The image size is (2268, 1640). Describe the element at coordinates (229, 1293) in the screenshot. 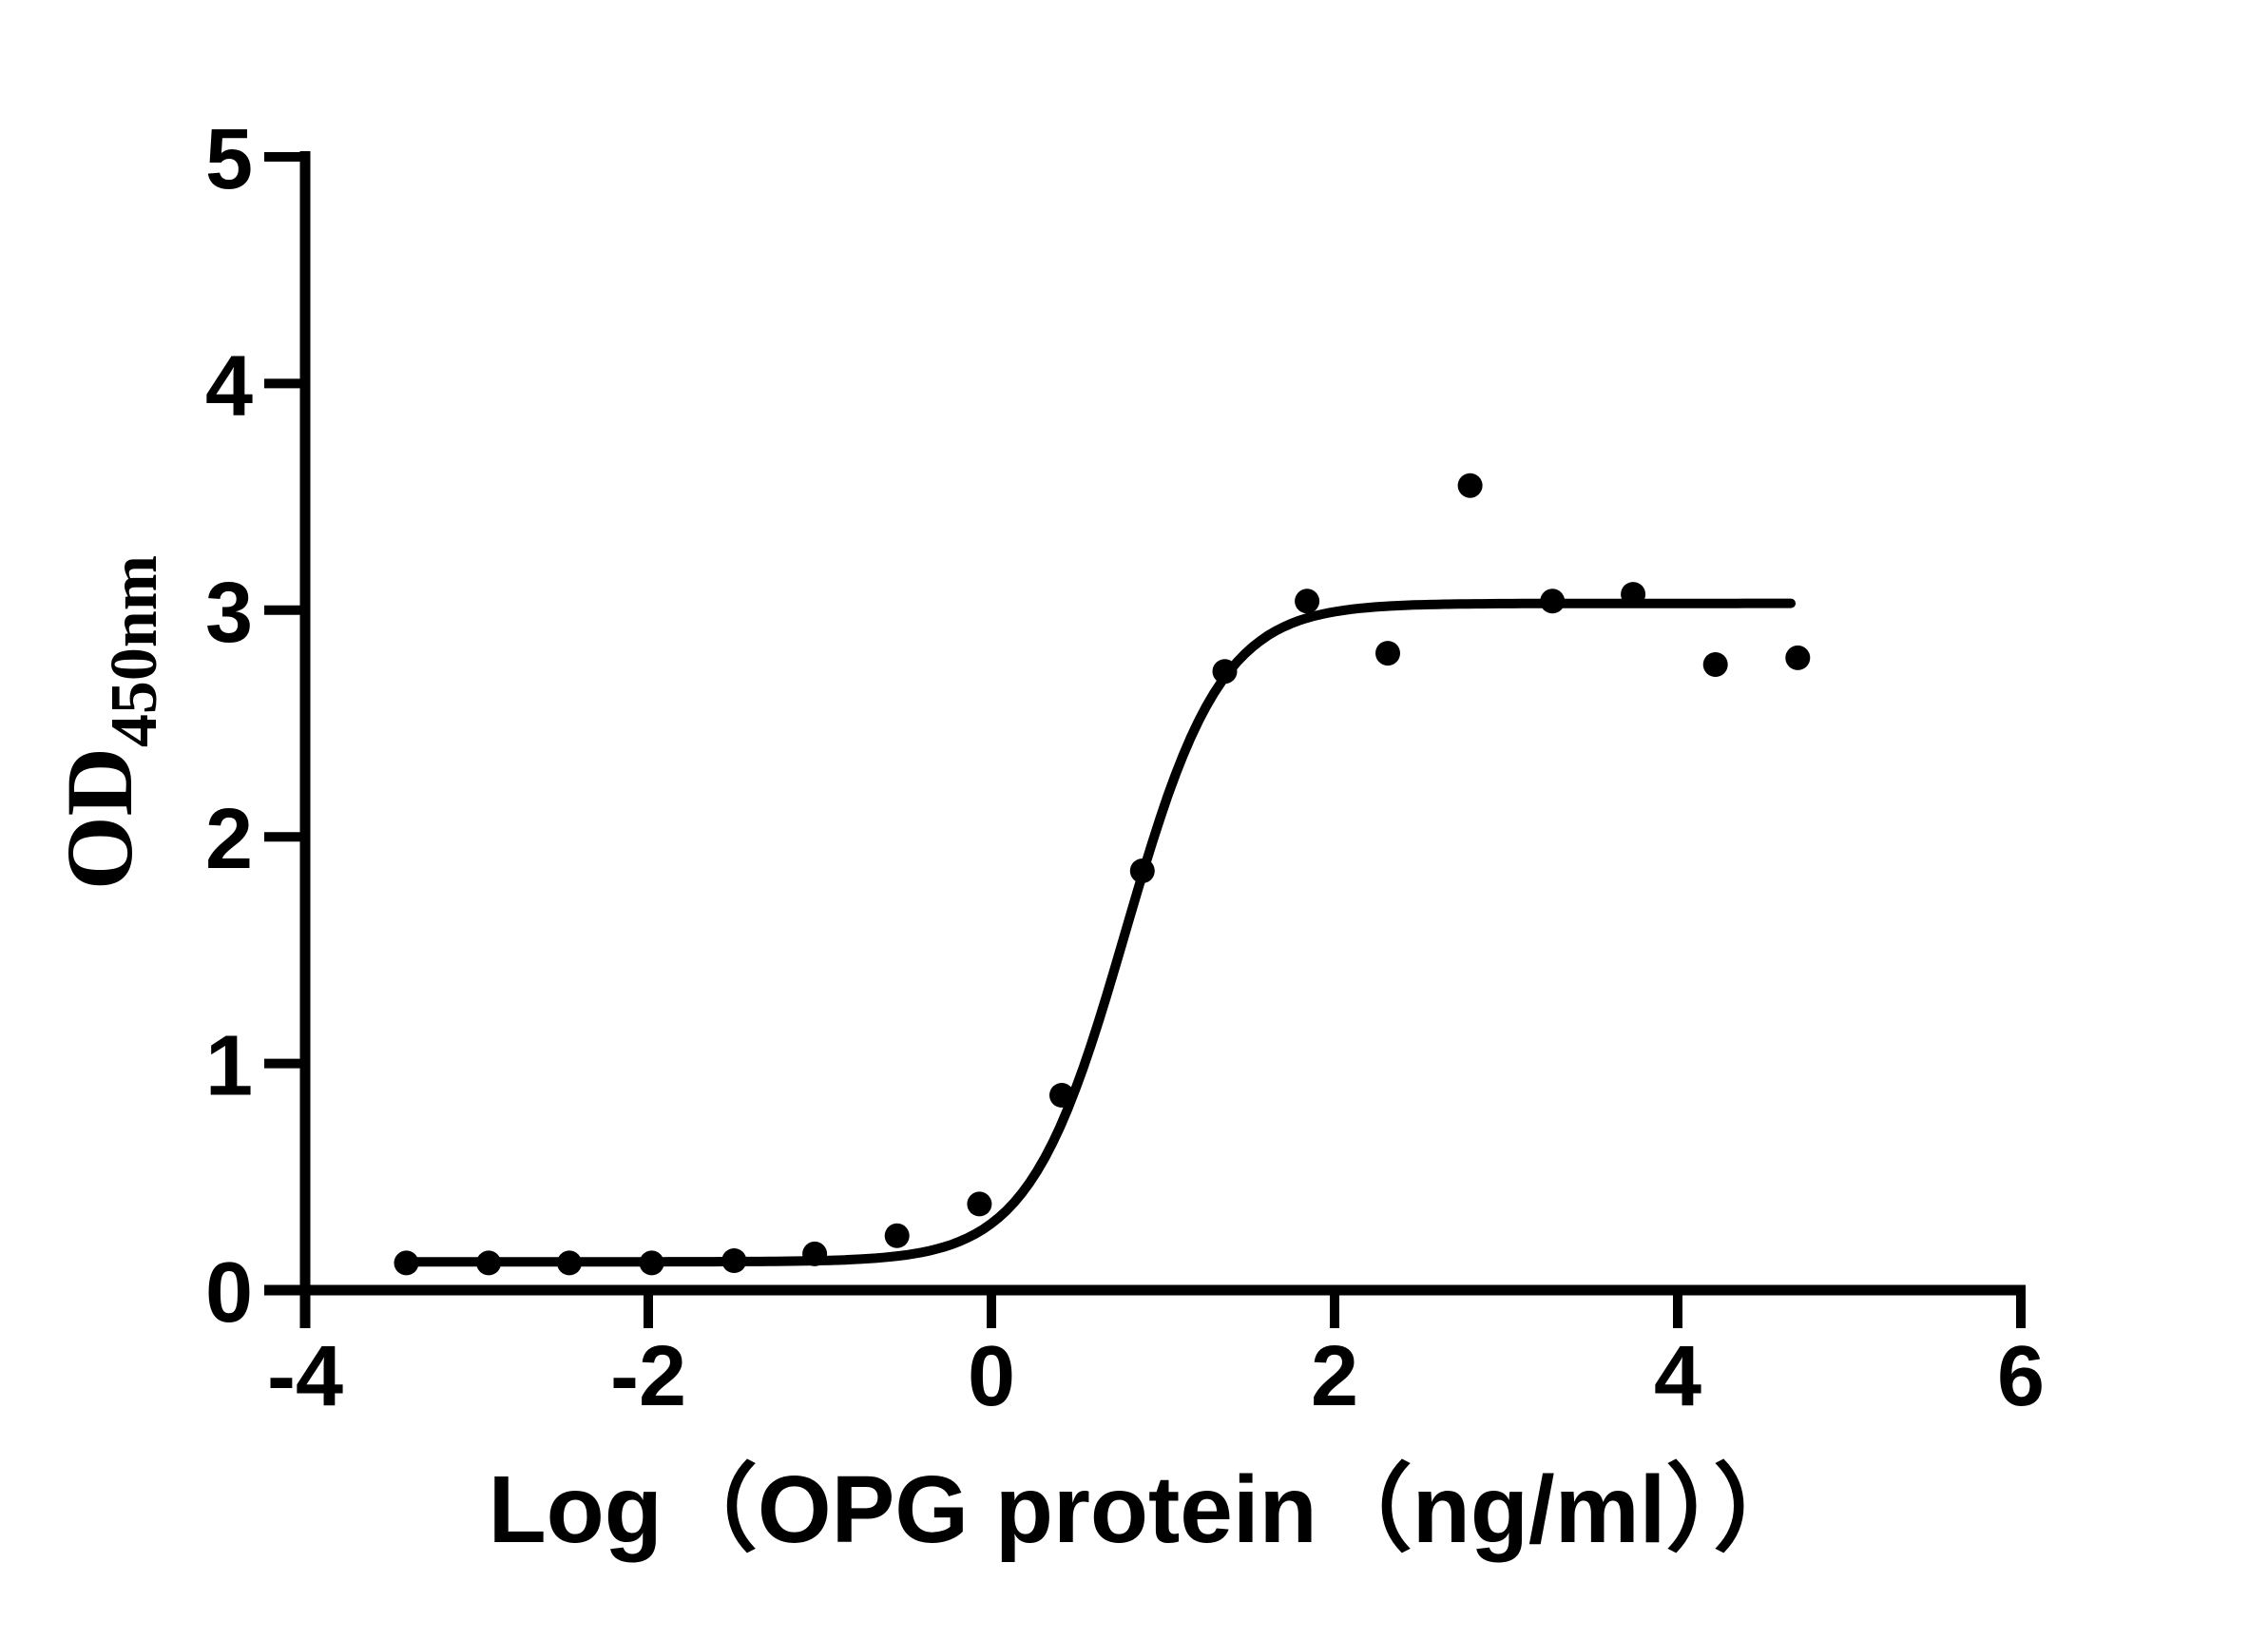

I see `y-tick-label: 0` at that location.